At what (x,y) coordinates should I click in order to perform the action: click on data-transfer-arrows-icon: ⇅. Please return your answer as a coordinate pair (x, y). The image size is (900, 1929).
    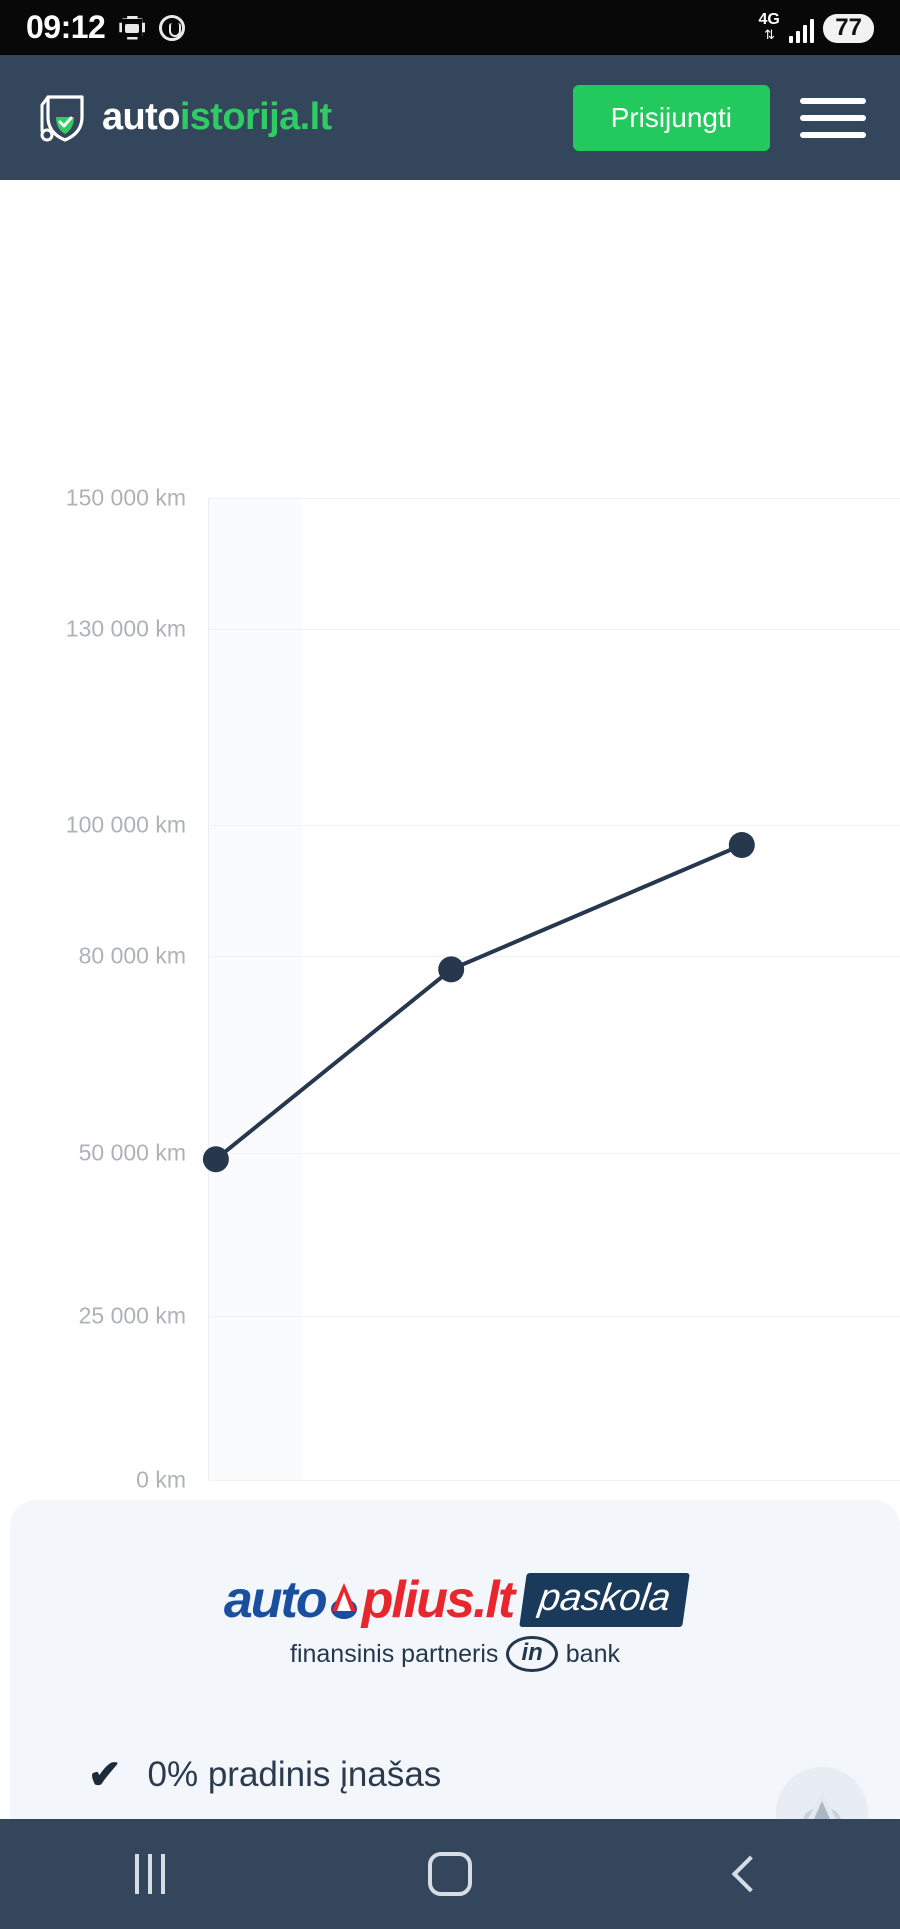
    Looking at the image, I should click on (769, 34).